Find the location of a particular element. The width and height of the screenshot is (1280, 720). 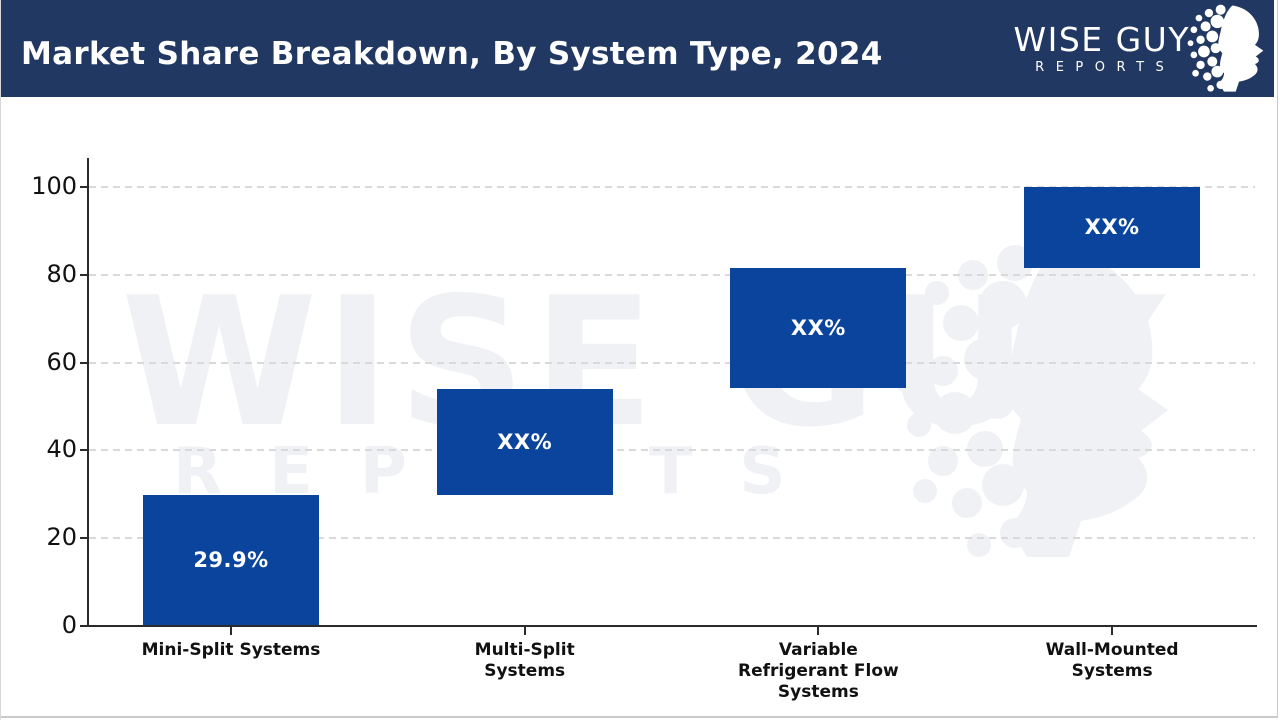

wiseguy-logo: WISE GUY REPORTS is located at coordinates (1139, 49).